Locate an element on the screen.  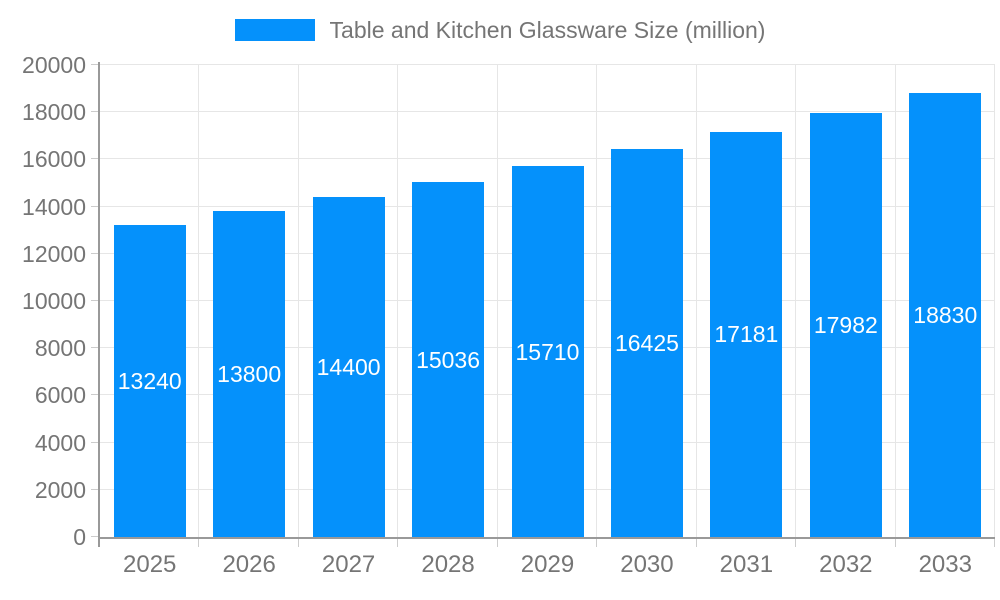
bar: 18830 is located at coordinates (945, 314).